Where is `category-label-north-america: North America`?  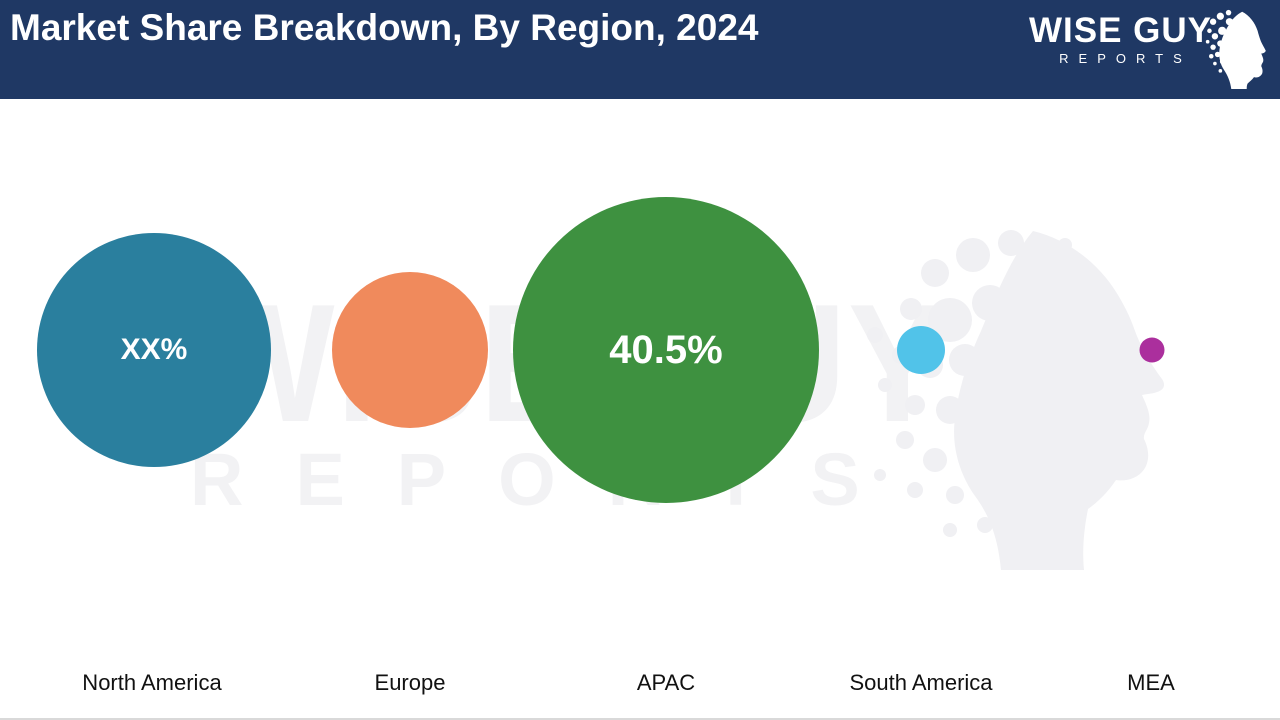
category-label-north-america: North America is located at coordinates (152, 682).